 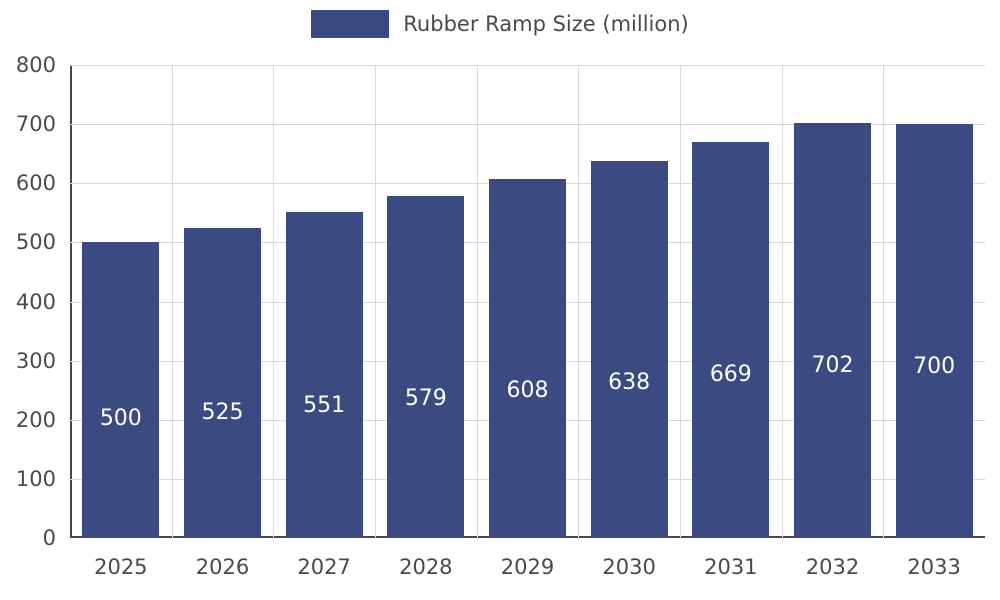 I want to click on legend-label: Rubber Ramp Size (million), so click(x=546, y=24).